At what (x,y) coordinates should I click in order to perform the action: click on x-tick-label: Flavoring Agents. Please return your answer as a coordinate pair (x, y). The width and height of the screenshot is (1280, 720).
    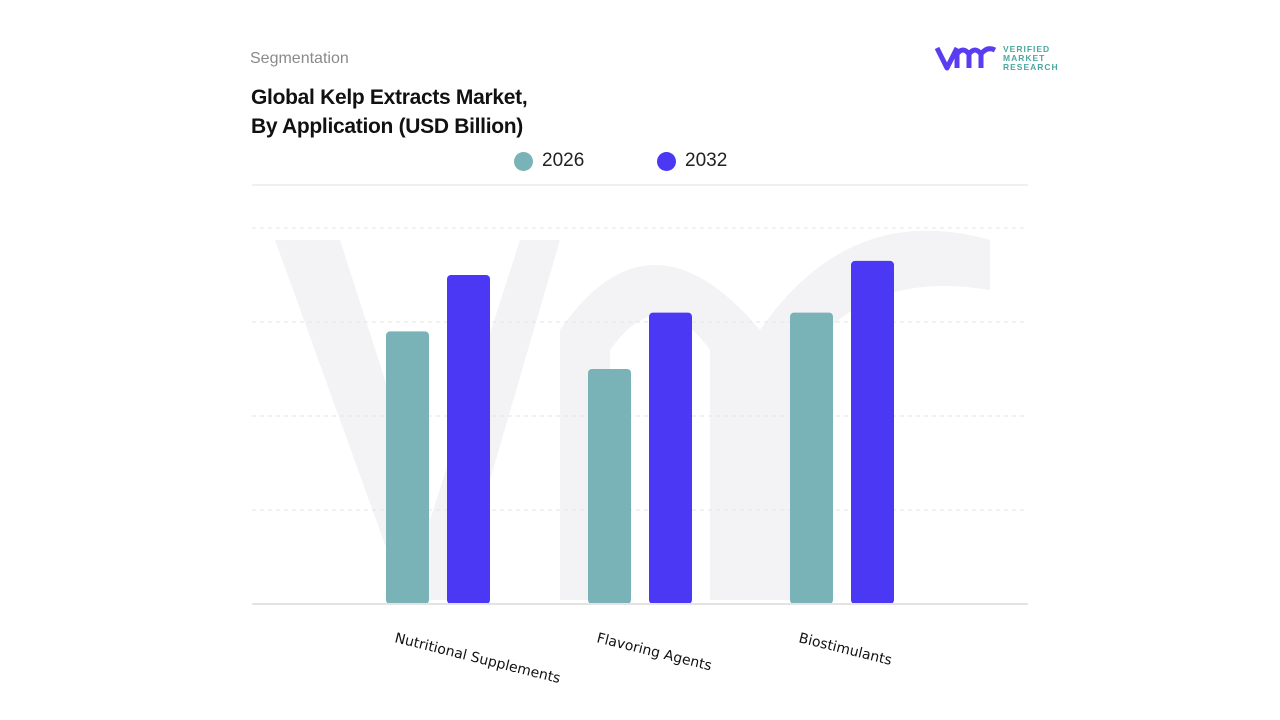
    Looking at the image, I should click on (654, 652).